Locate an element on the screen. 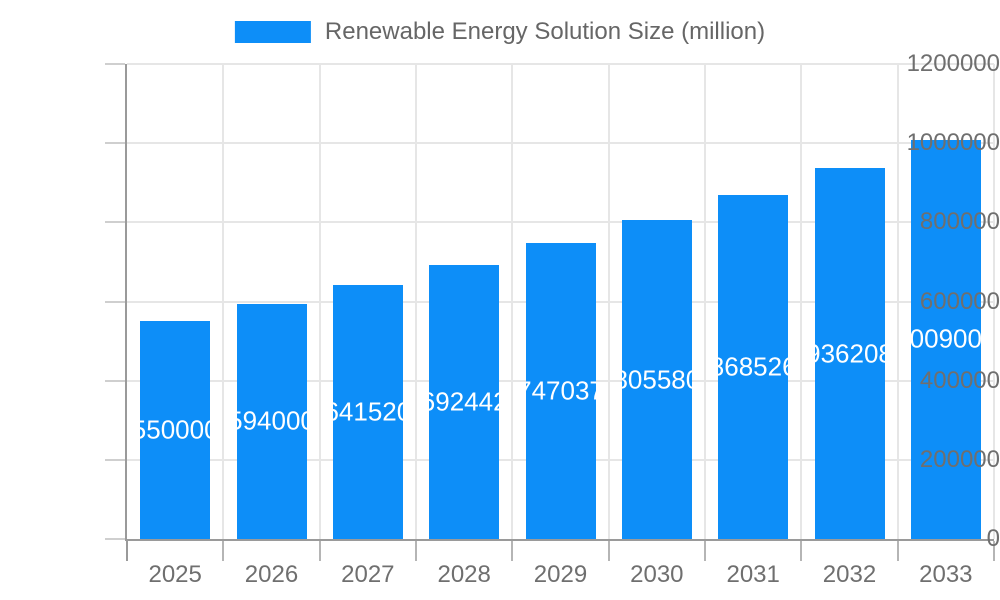 The width and height of the screenshot is (1000, 600). y-axis-tick-label: 400000 is located at coordinates (959, 380).